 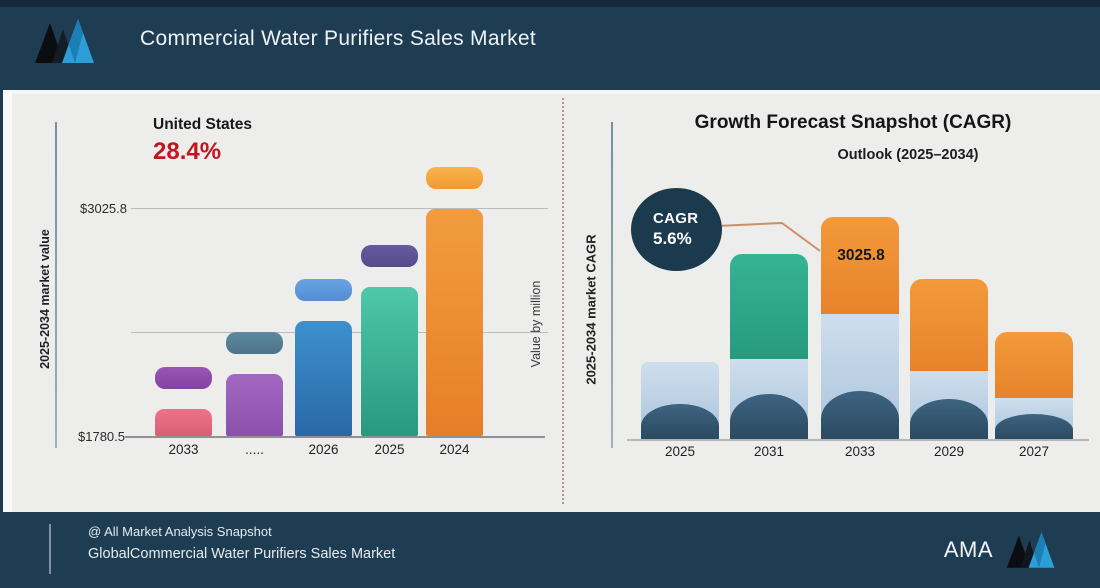 I want to click on cagr-badge: CAGR 5.6%, so click(x=676, y=229).